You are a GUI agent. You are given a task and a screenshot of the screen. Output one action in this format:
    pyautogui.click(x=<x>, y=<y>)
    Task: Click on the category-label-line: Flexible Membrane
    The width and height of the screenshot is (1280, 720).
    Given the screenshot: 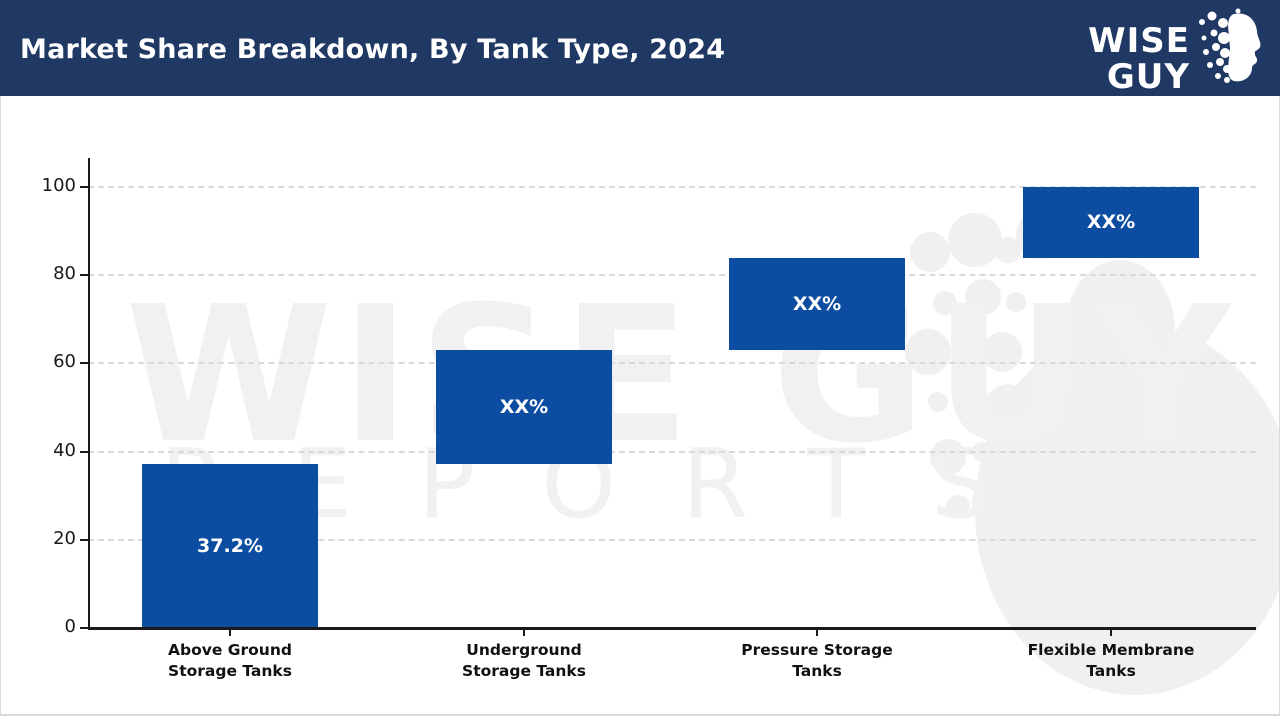 What is the action you would take?
    pyautogui.click(x=1111, y=650)
    